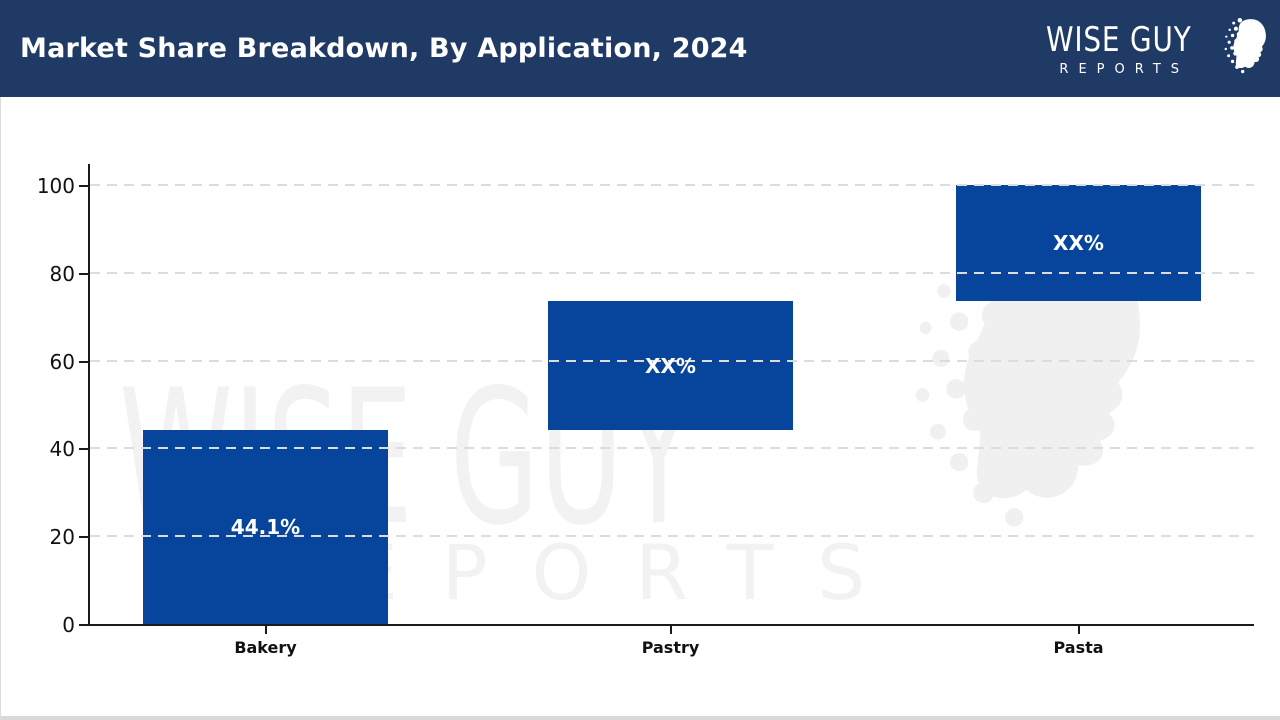  Describe the element at coordinates (670, 647) in the screenshot. I see `x-category-label-pastry: Pastry` at that location.